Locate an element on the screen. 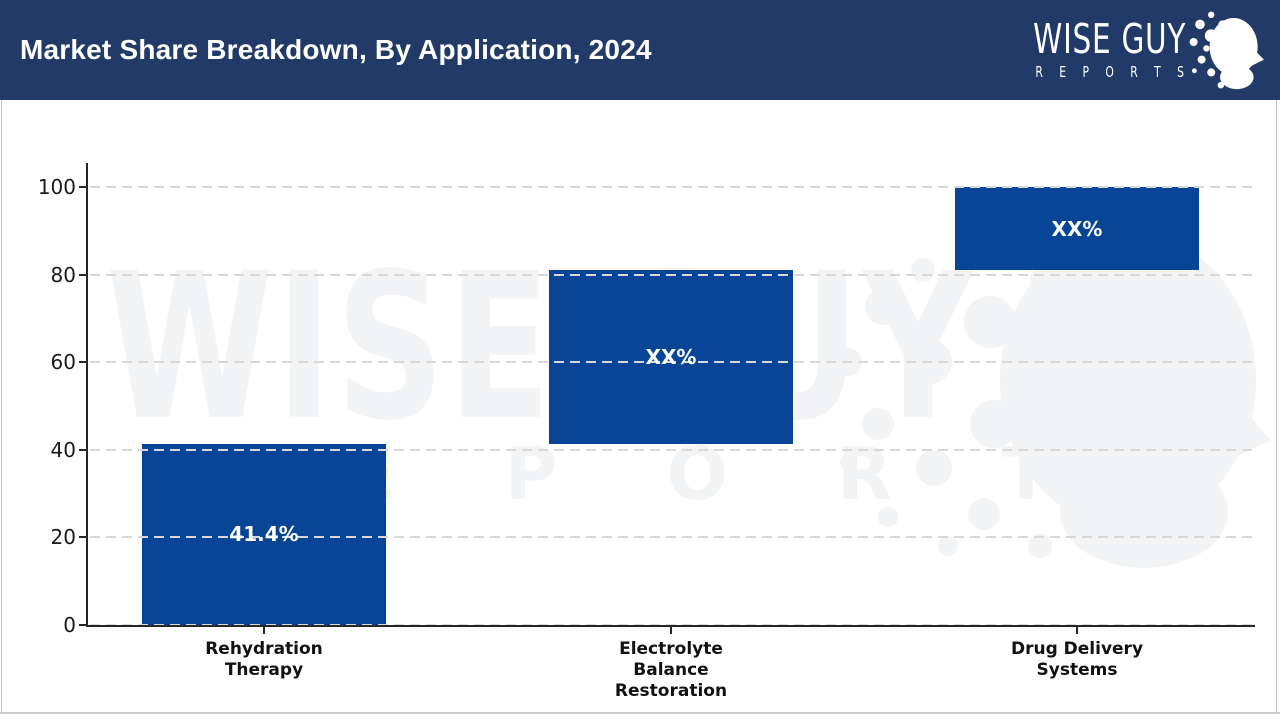 The height and width of the screenshot is (720, 1280). bar-value-label: 41.4% is located at coordinates (264, 534).